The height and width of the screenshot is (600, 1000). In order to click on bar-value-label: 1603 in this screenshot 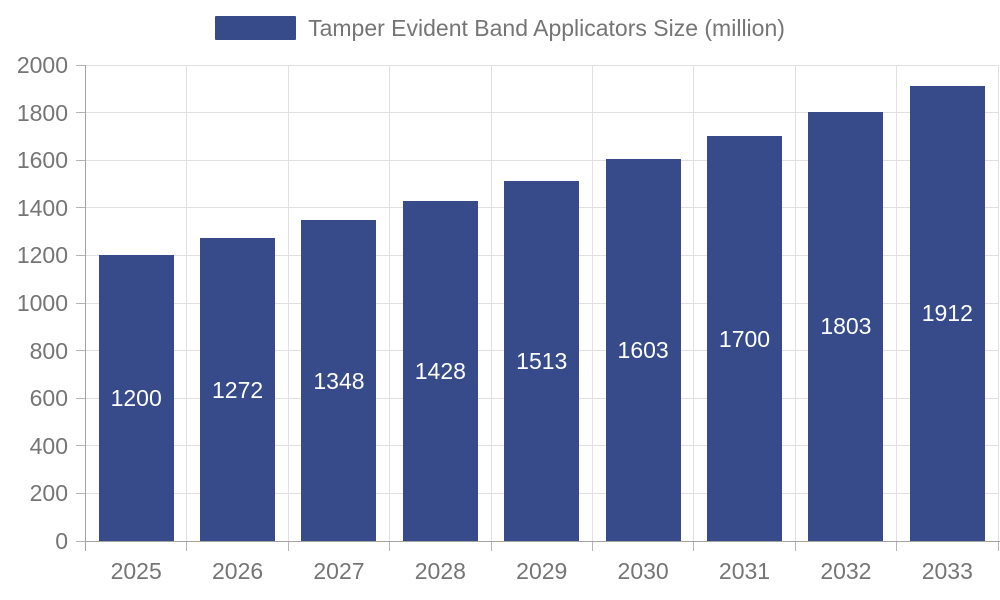, I will do `click(643, 350)`.